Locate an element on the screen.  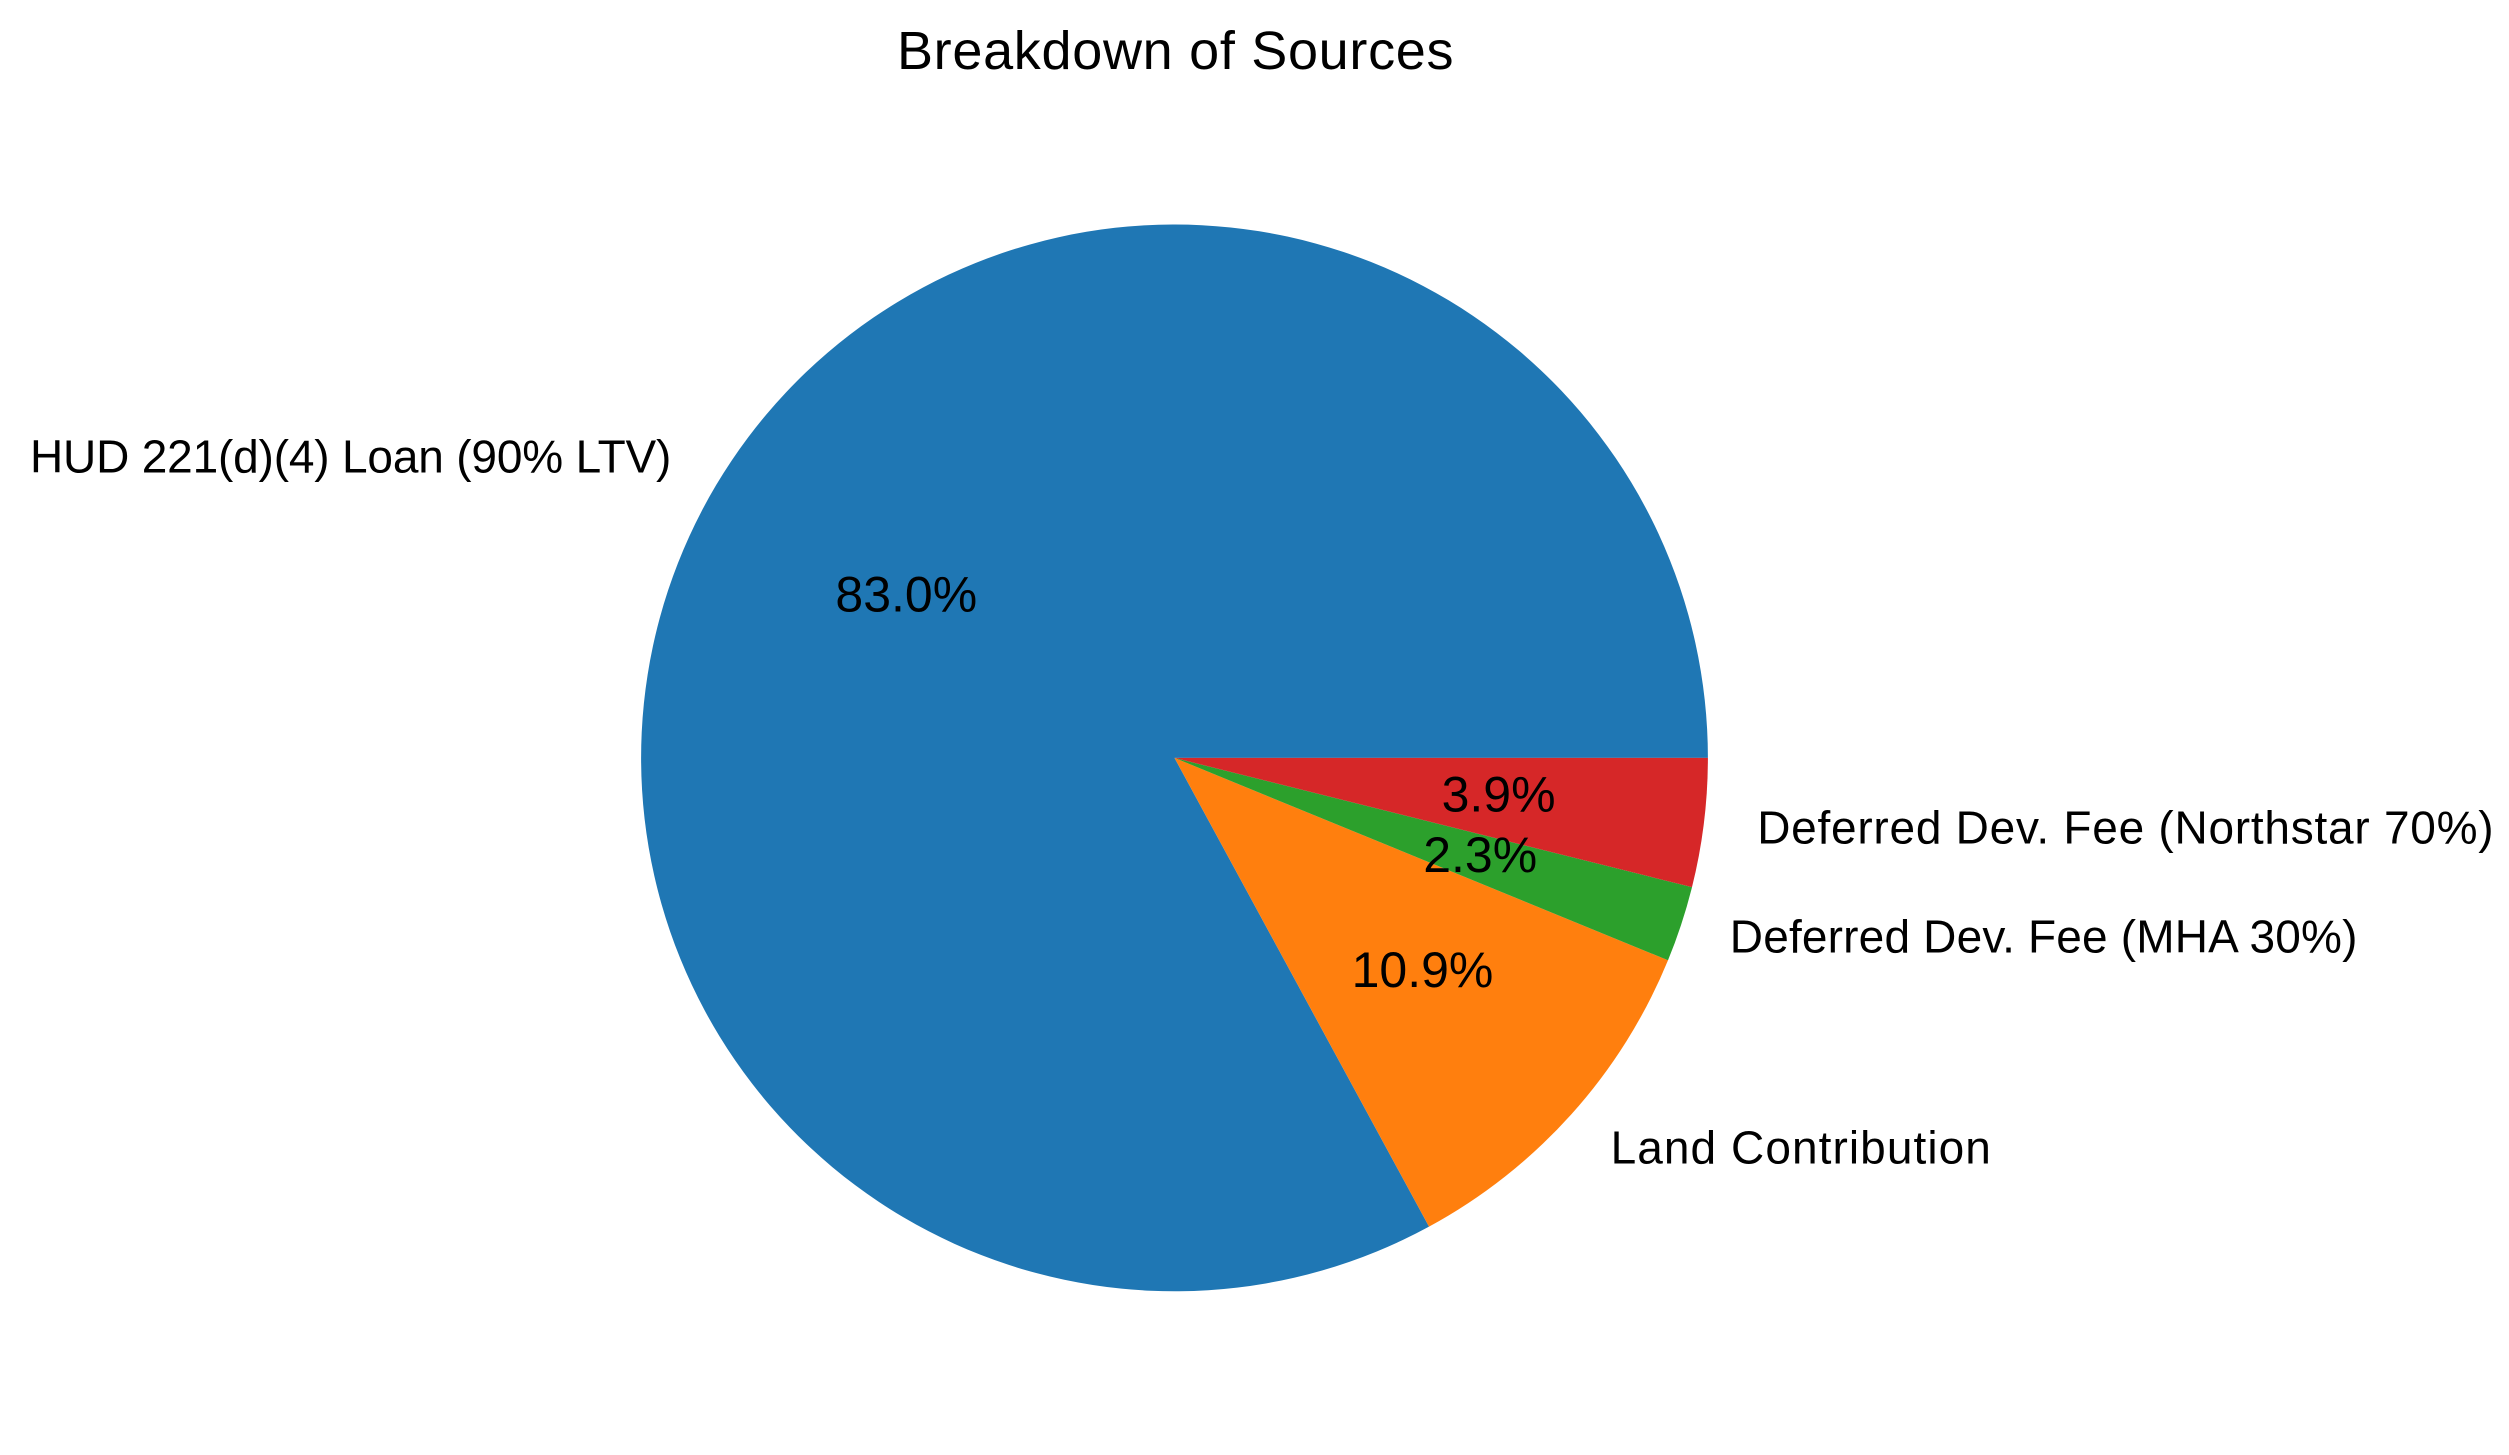
svg-text: 10.9% is located at coordinates (1423, 970).